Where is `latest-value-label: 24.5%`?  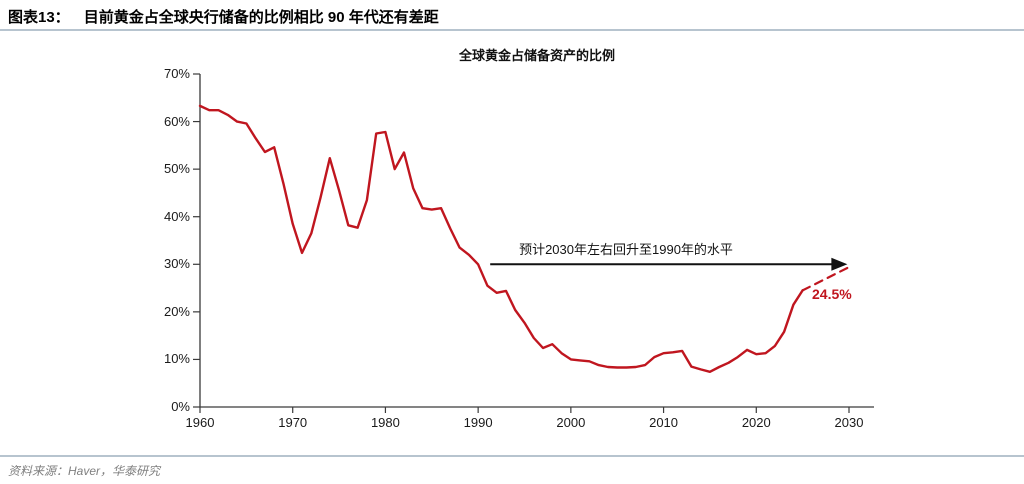
latest-value-label: 24.5% is located at coordinates (832, 294).